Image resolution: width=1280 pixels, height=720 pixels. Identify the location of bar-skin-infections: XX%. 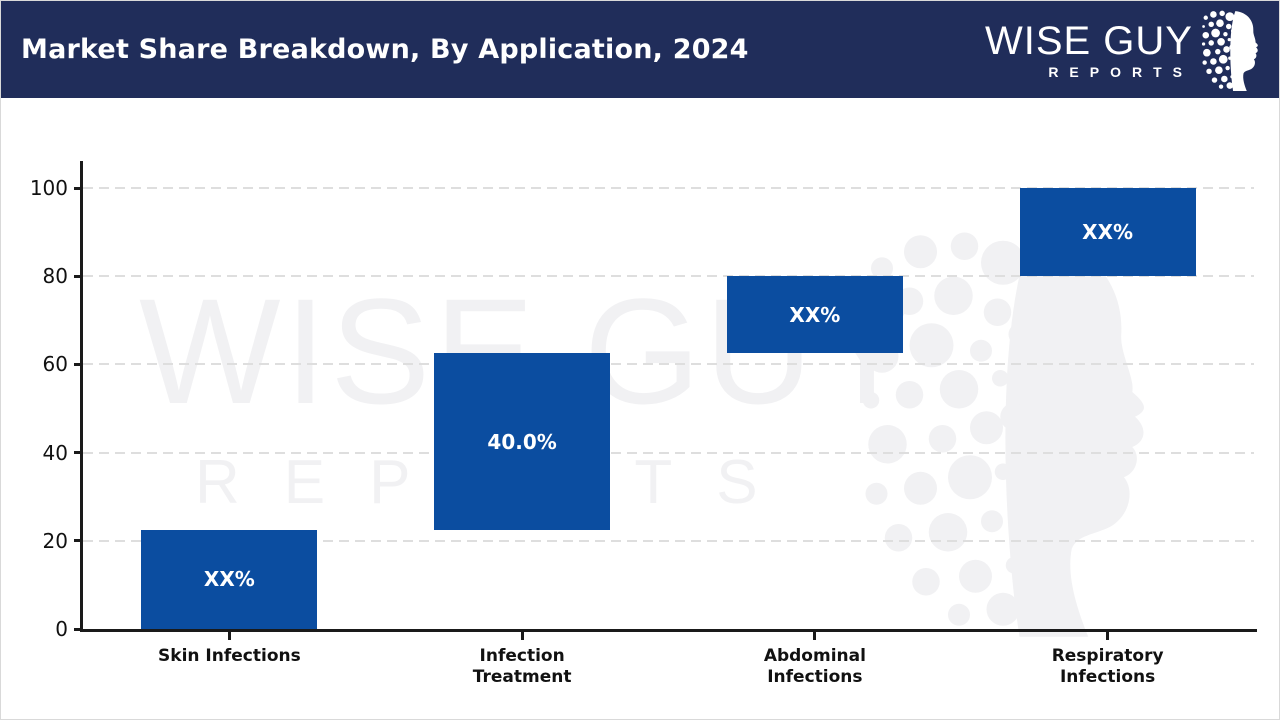
(229, 579).